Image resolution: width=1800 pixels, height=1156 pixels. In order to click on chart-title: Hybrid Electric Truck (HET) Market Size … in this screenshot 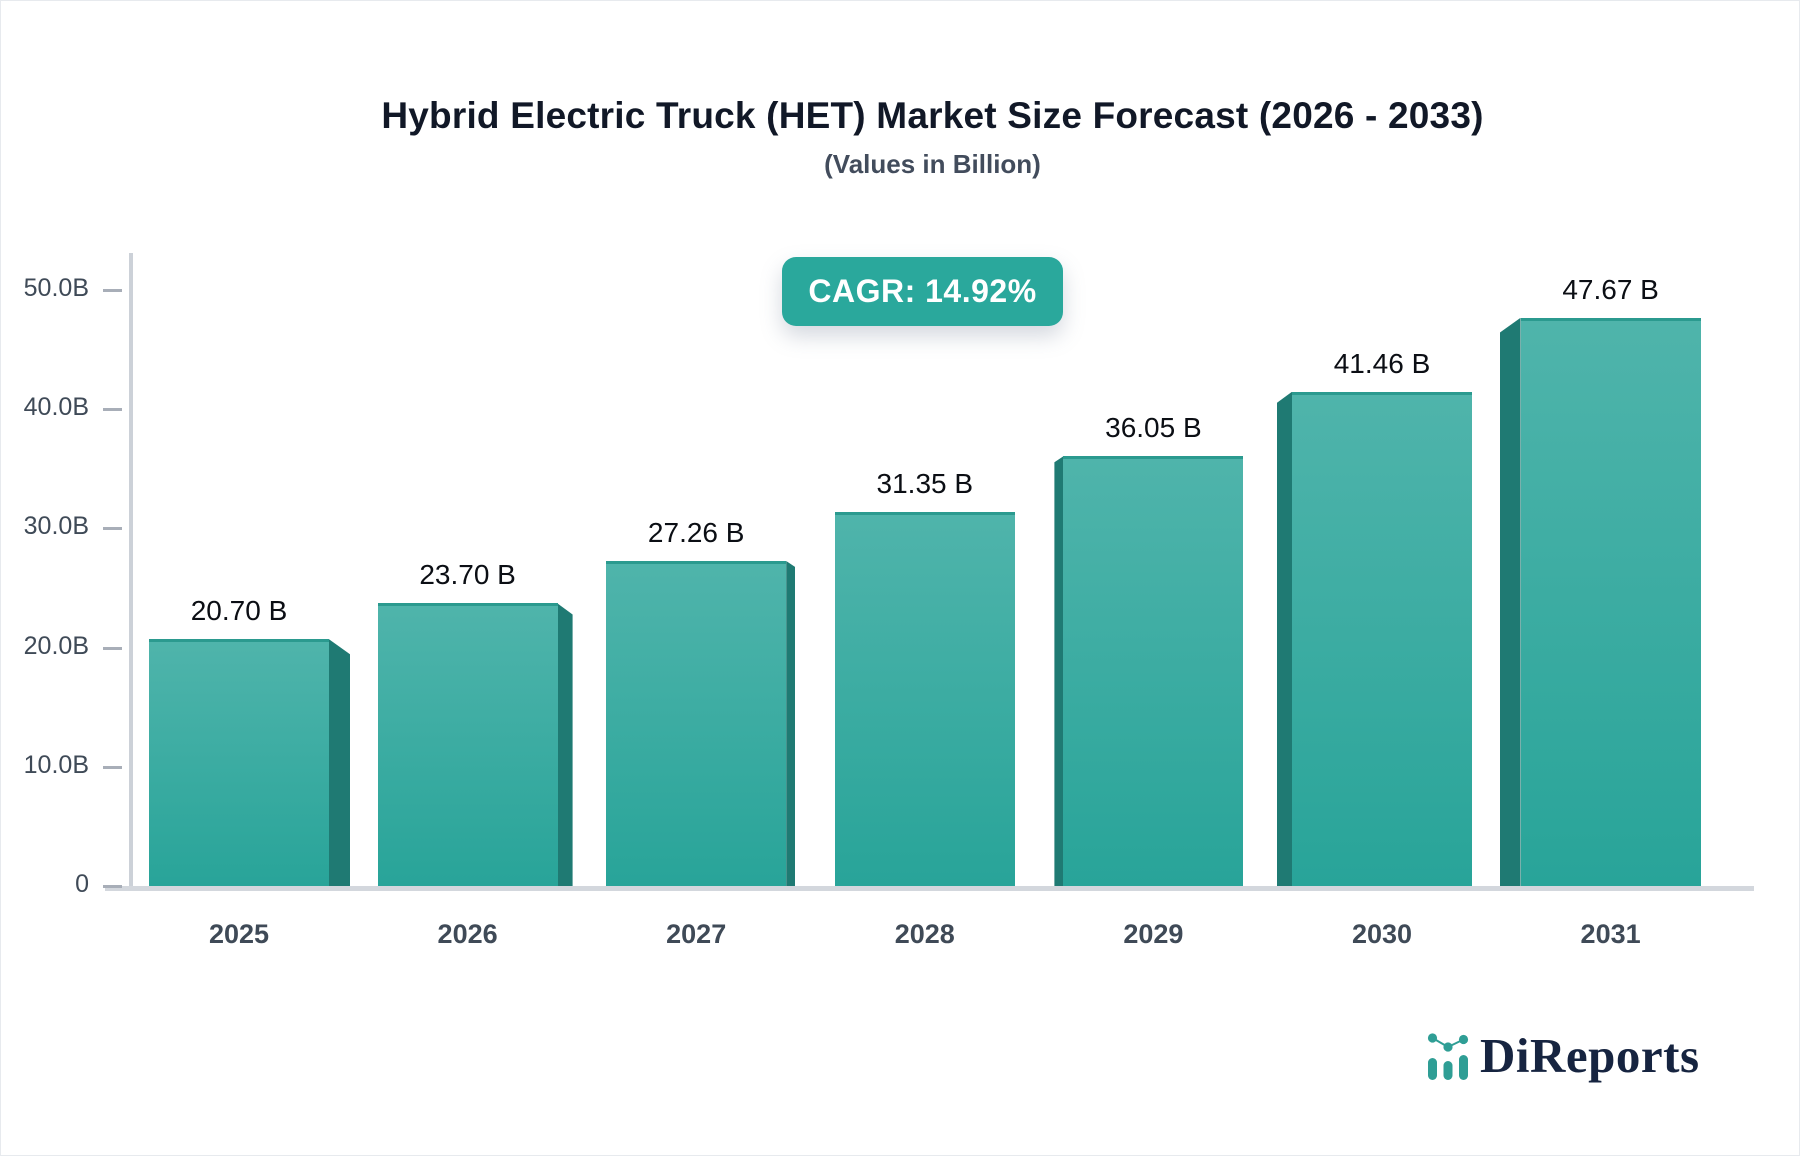, I will do `click(932, 115)`.